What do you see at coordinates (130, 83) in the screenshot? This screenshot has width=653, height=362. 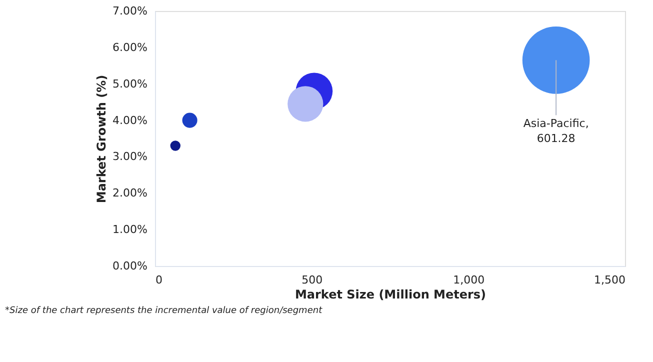 I see `y-tick-label: 5.00%` at bounding box center [130, 83].